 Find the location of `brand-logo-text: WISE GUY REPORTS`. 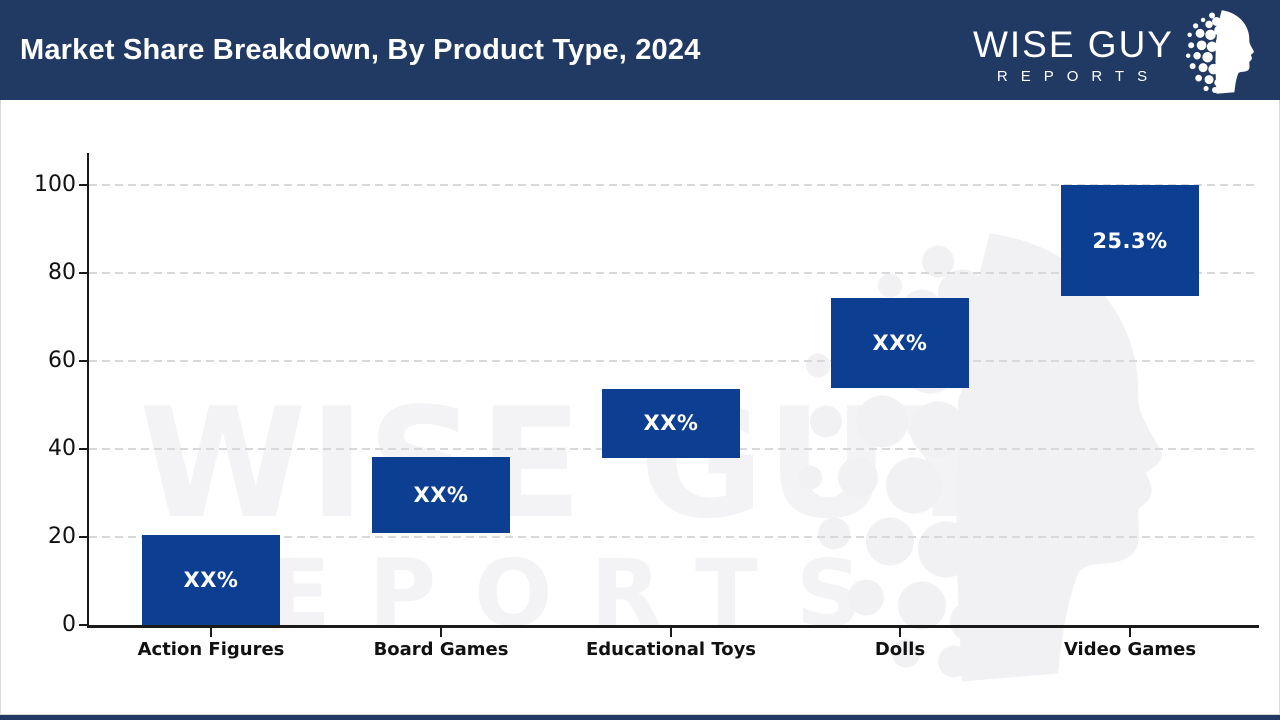

brand-logo-text: WISE GUY REPORTS is located at coordinates (1073, 54).